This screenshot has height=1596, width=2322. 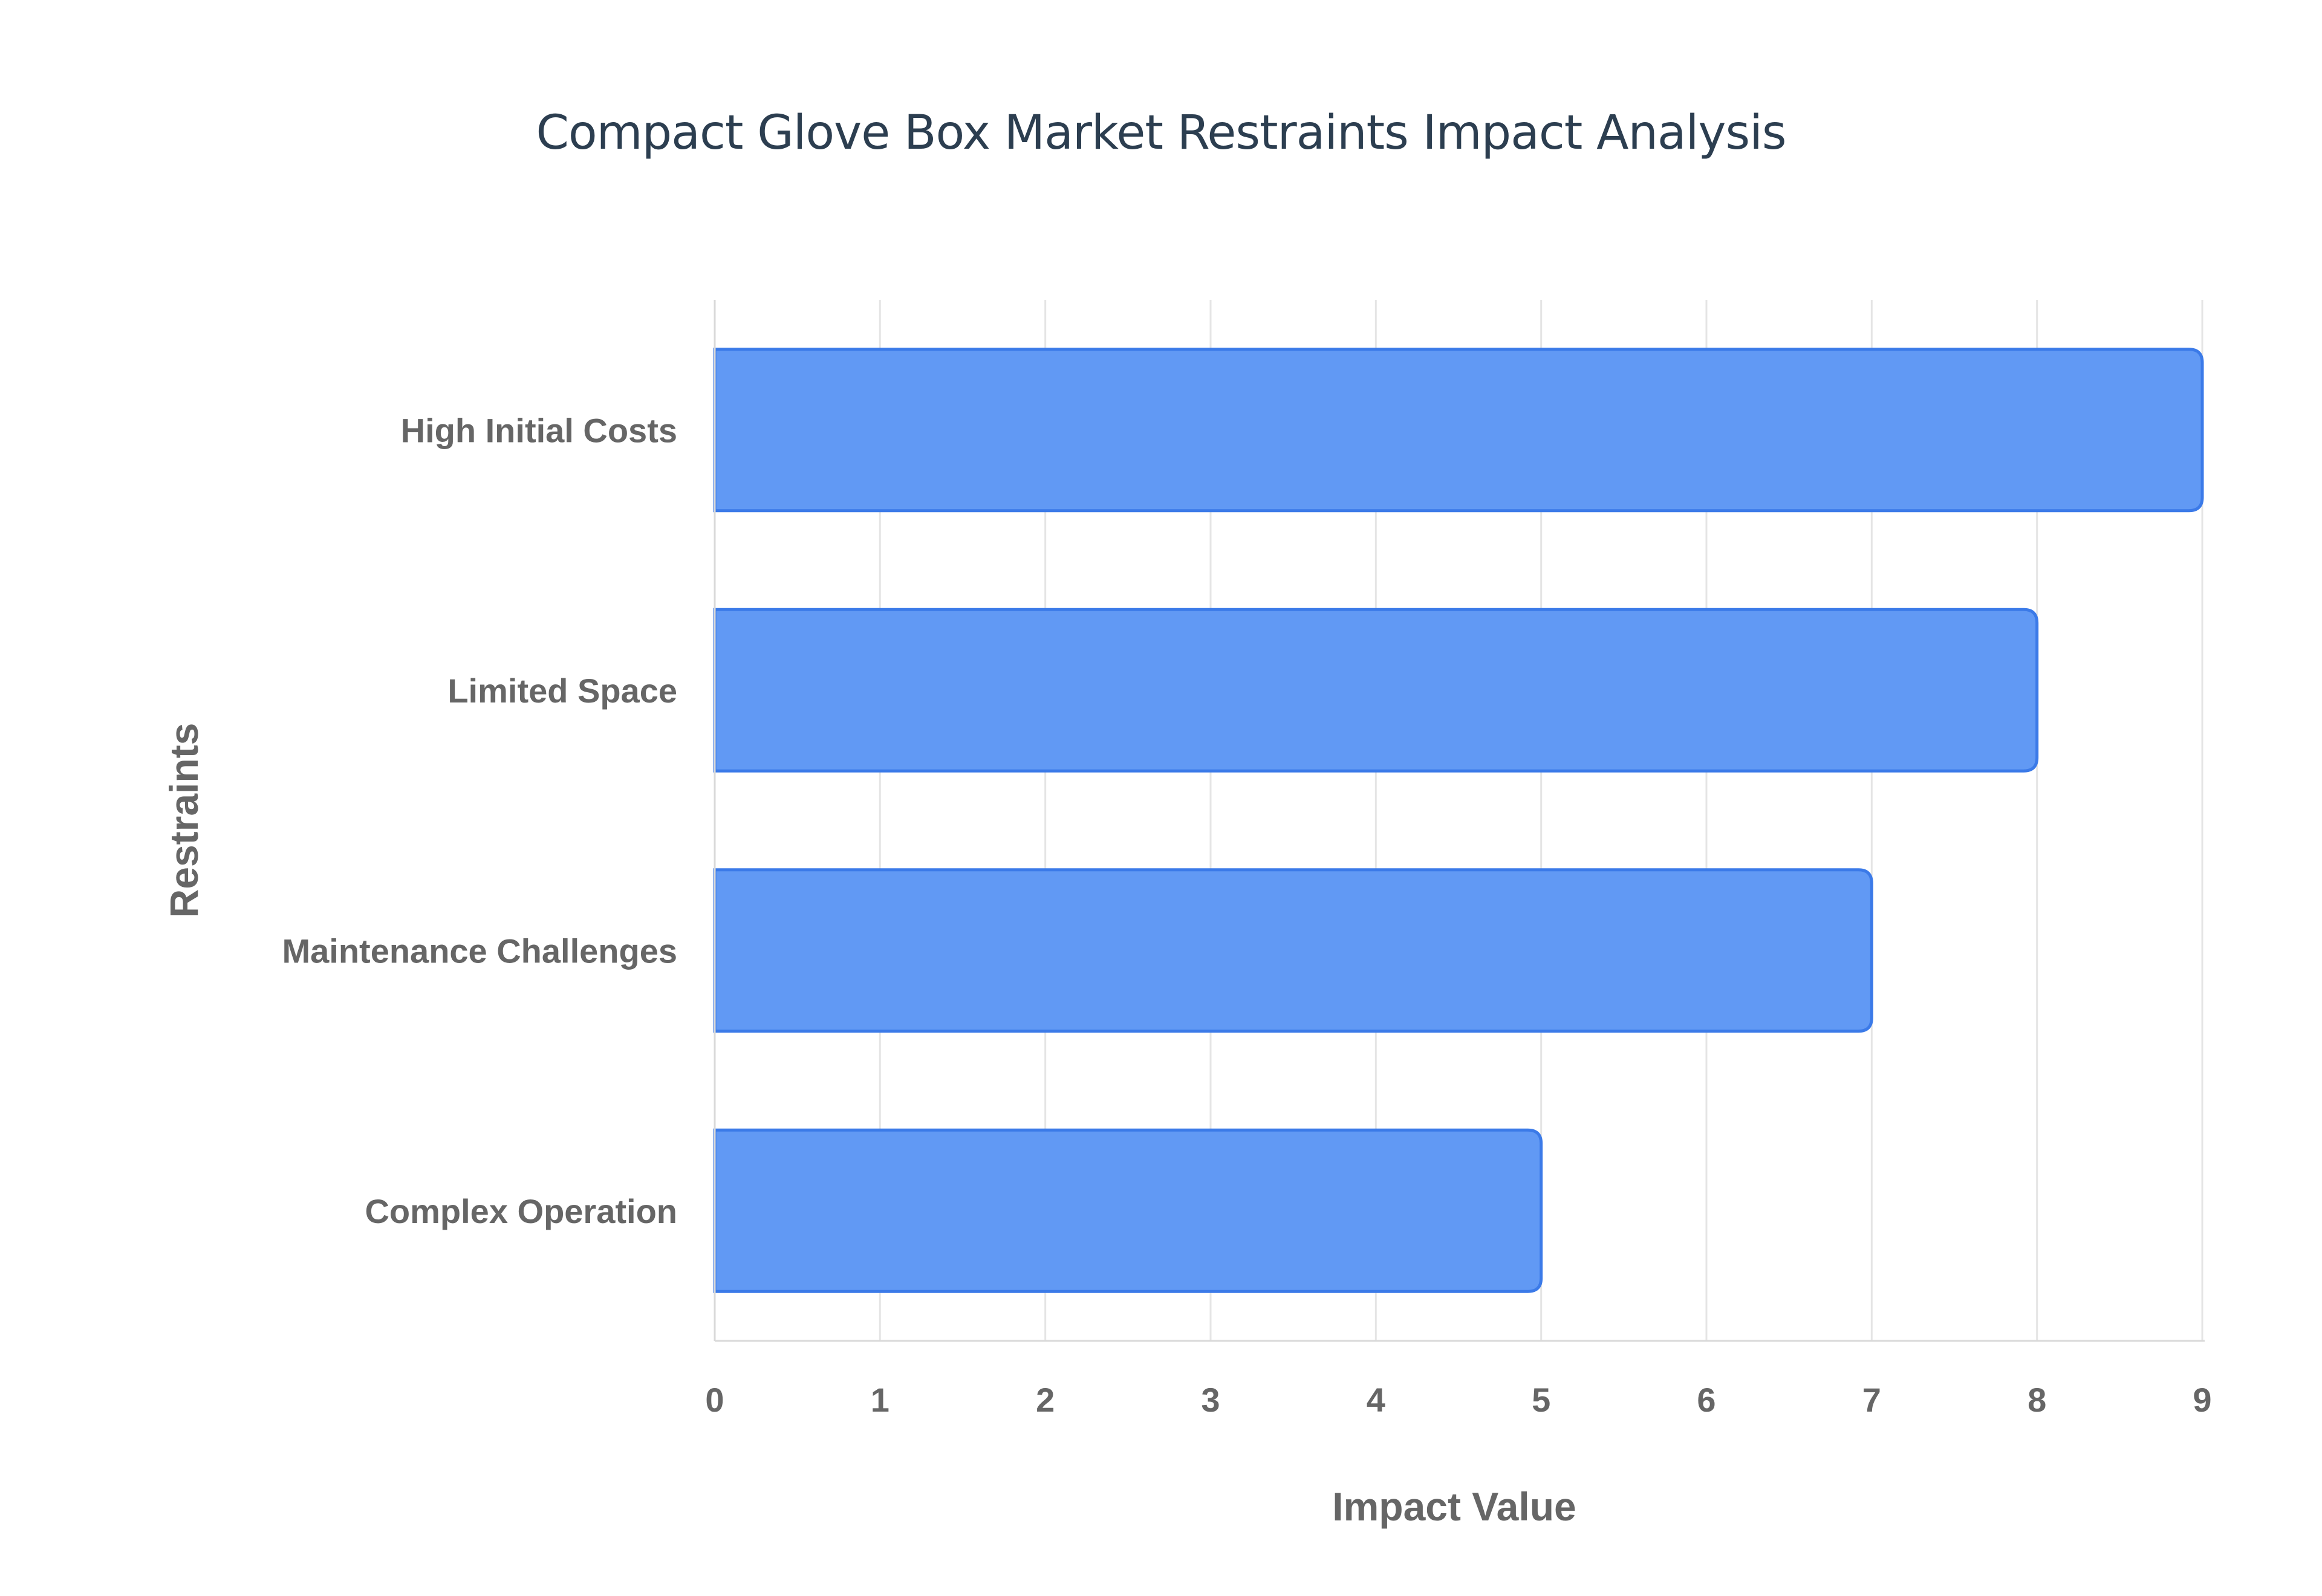 What do you see at coordinates (539, 430) in the screenshot?
I see `y-tick-label: High Initial Costs` at bounding box center [539, 430].